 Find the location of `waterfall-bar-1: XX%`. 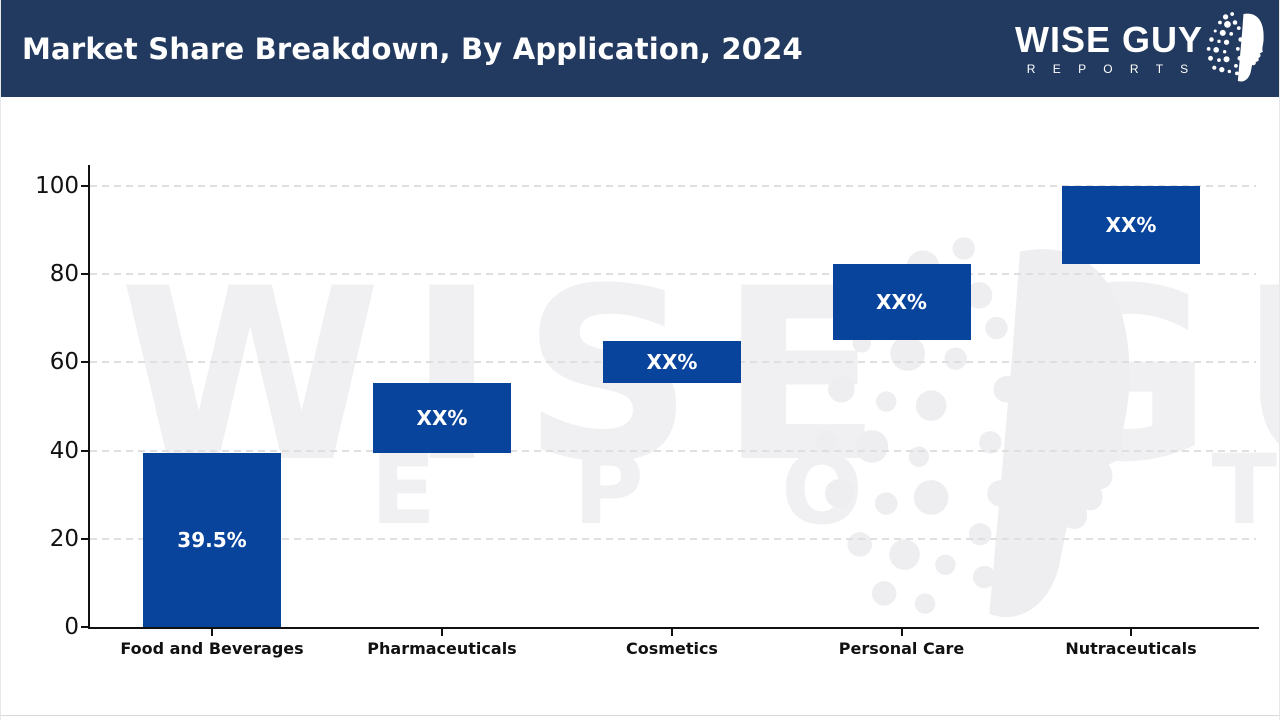

waterfall-bar-1: XX% is located at coordinates (442, 417).